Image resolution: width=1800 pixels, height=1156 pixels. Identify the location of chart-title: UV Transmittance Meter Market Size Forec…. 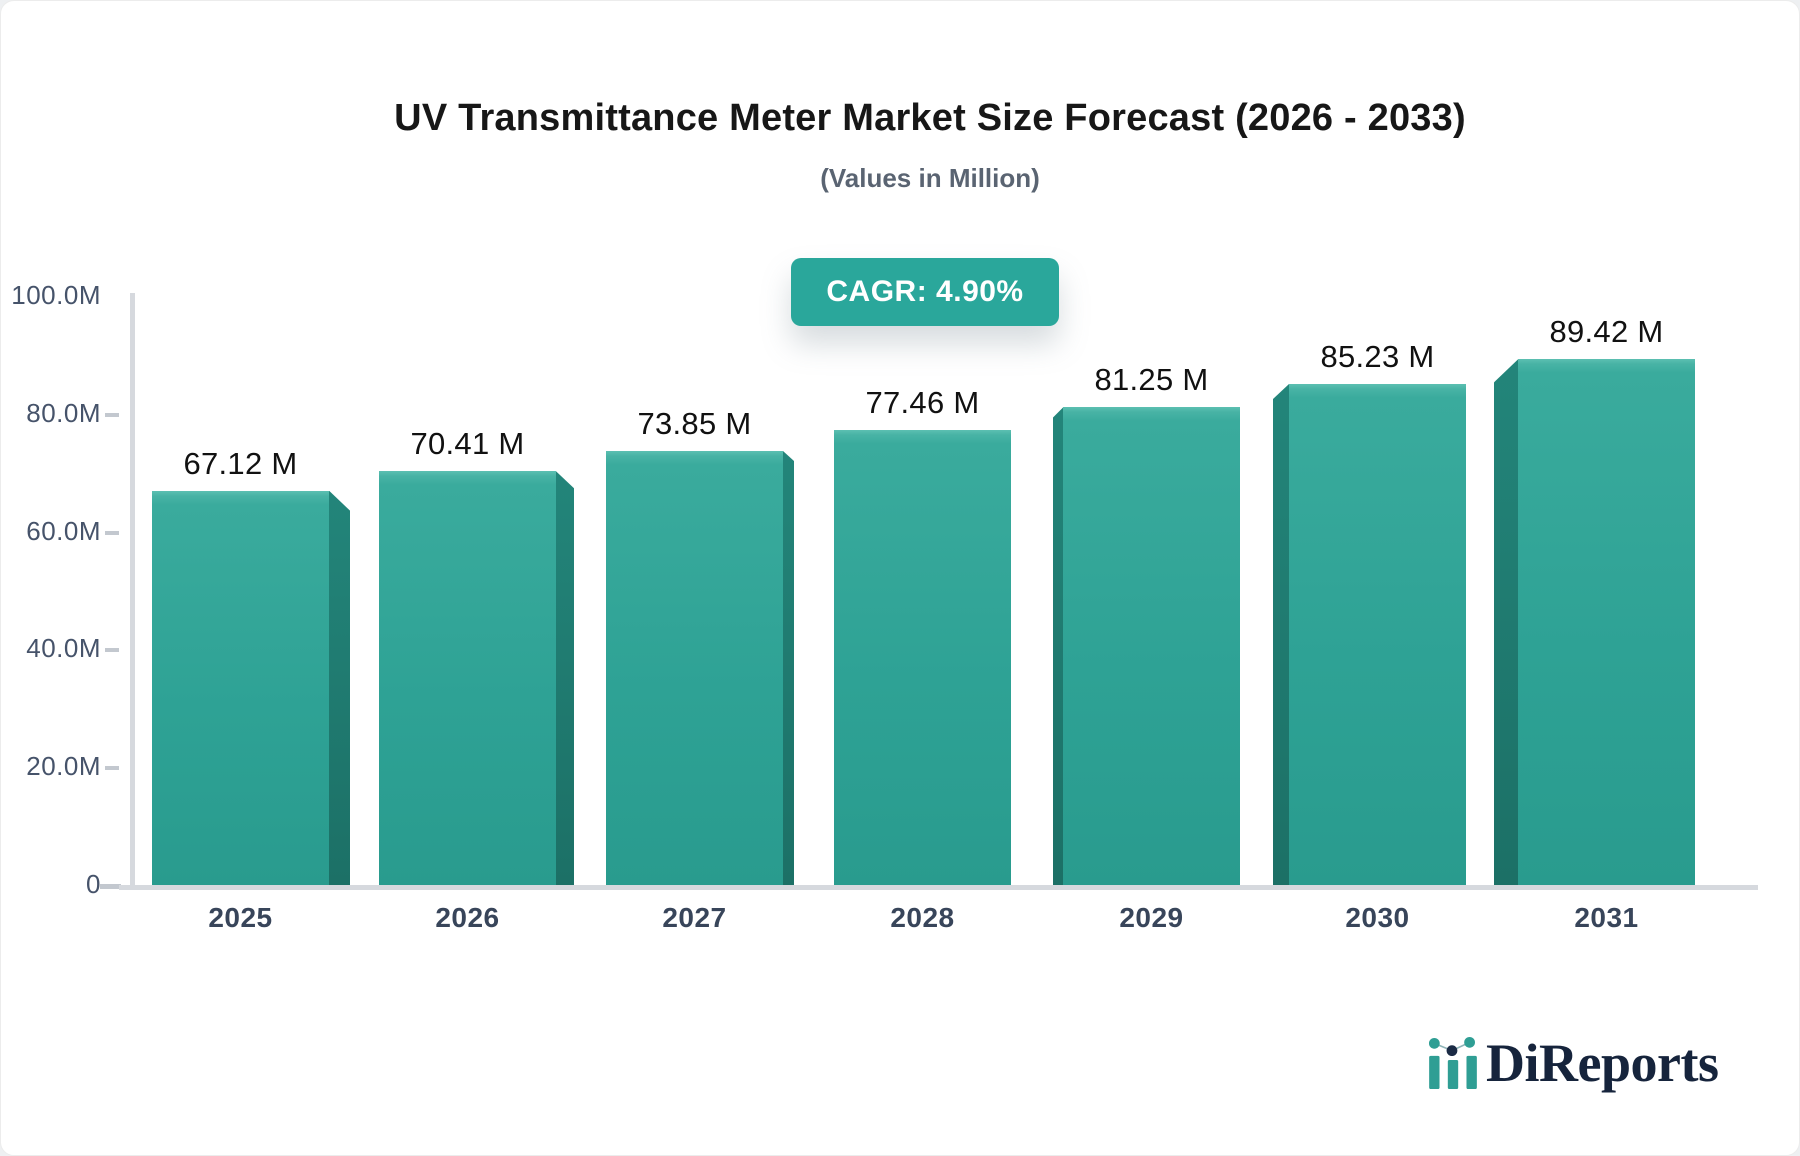
(930, 118).